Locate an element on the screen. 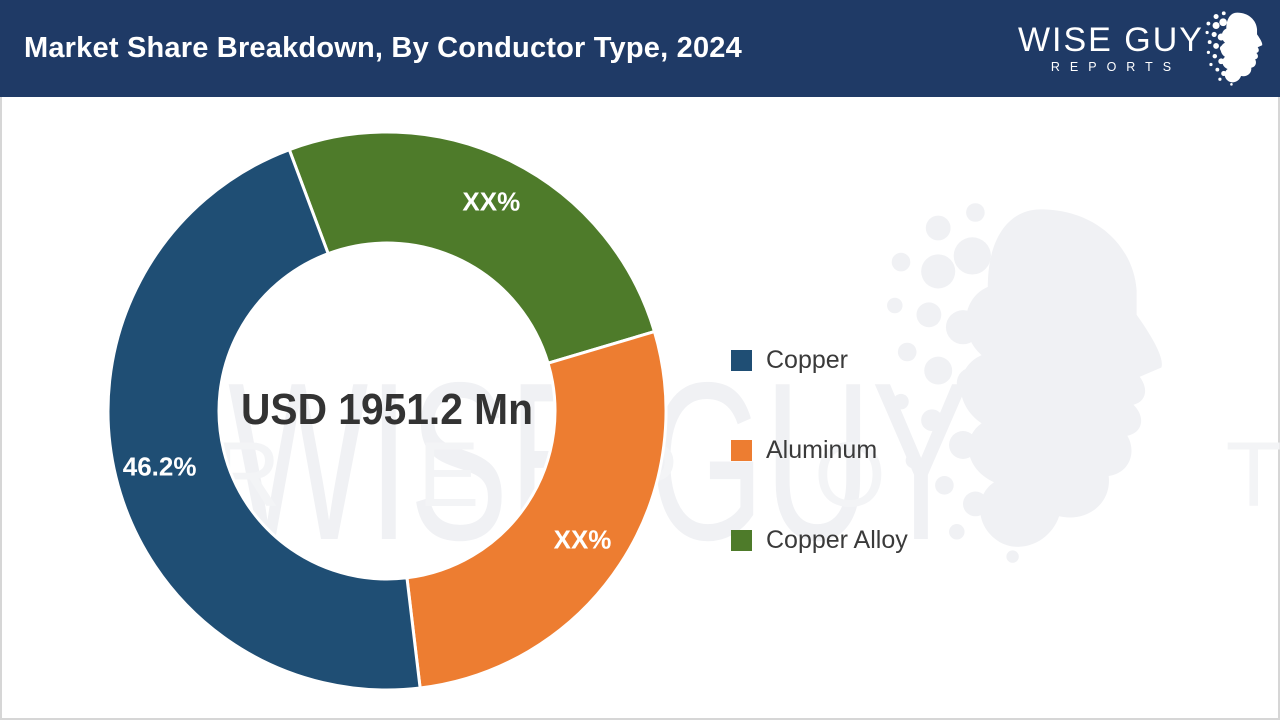 This screenshot has width=1280, height=720. legend-swatch-copper is located at coordinates (741, 360).